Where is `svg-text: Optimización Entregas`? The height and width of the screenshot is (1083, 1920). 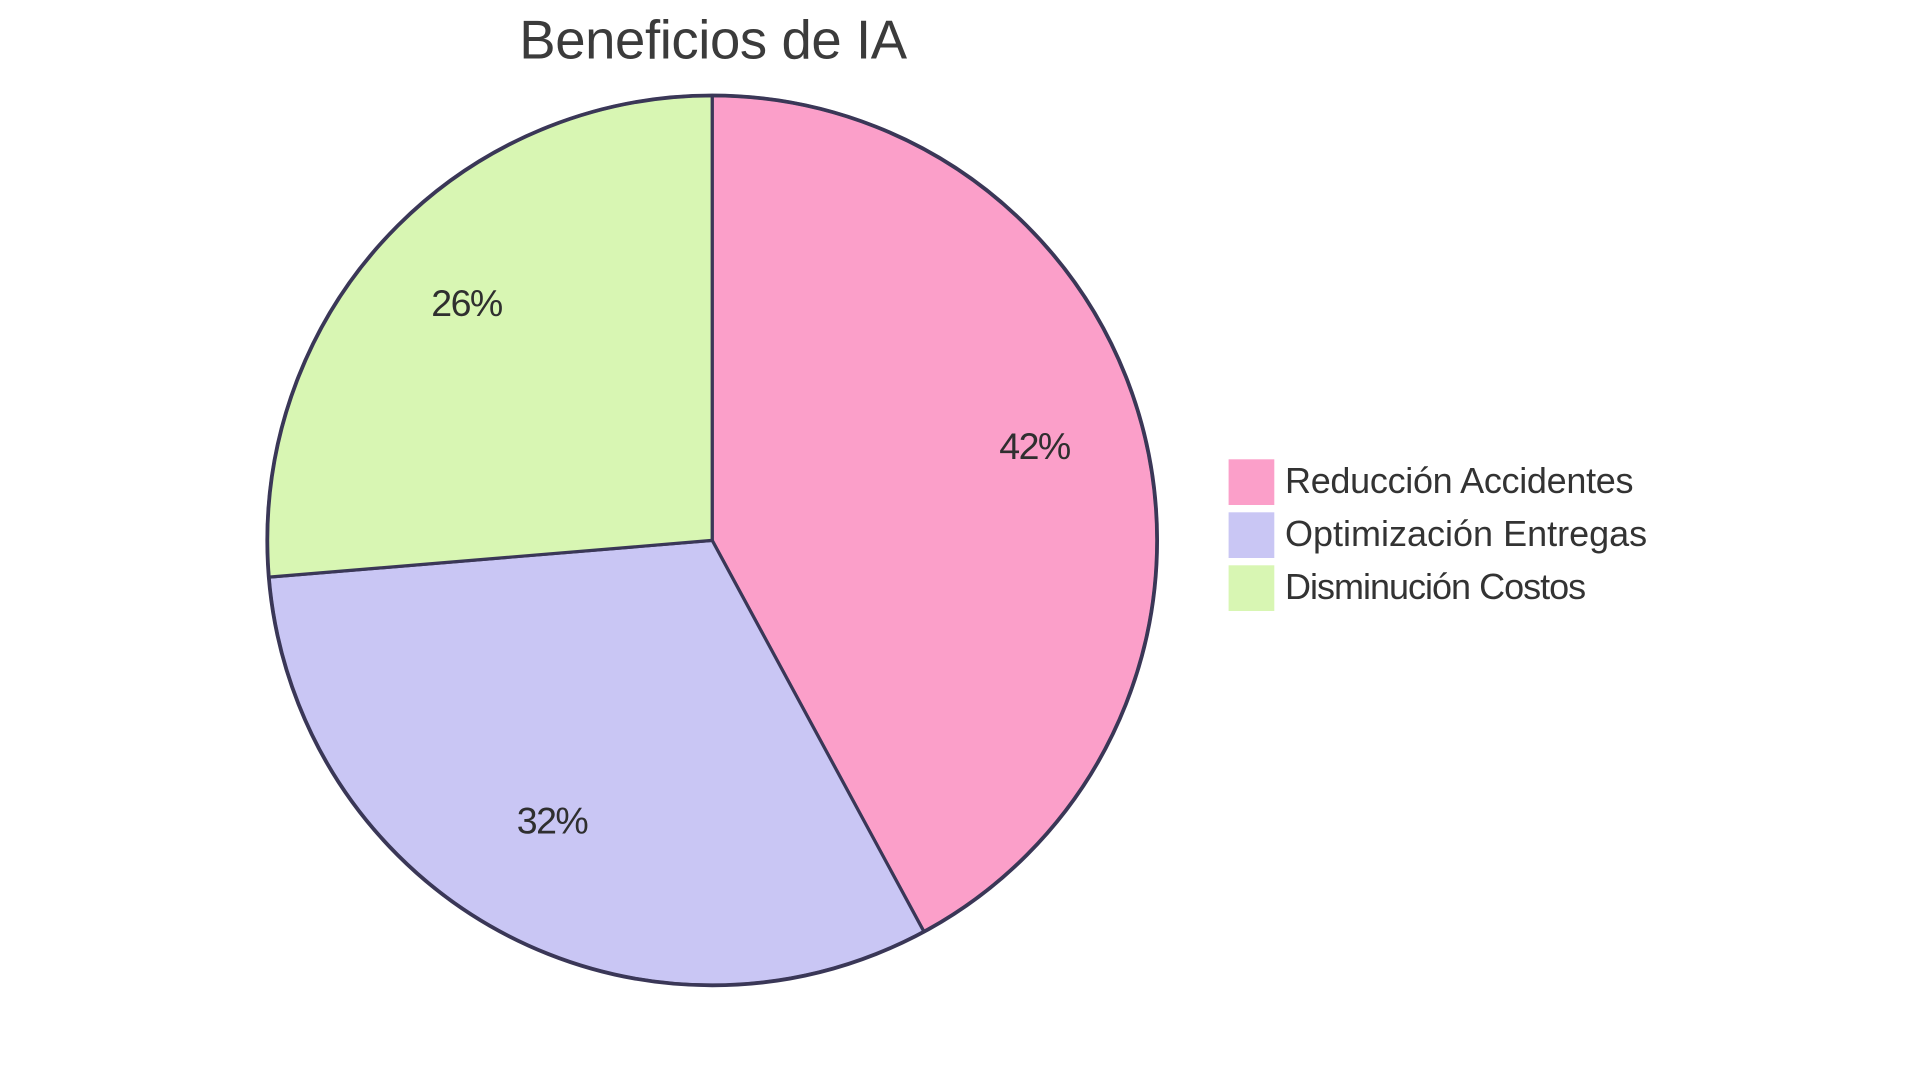
svg-text: Optimización Entregas is located at coordinates (1466, 533).